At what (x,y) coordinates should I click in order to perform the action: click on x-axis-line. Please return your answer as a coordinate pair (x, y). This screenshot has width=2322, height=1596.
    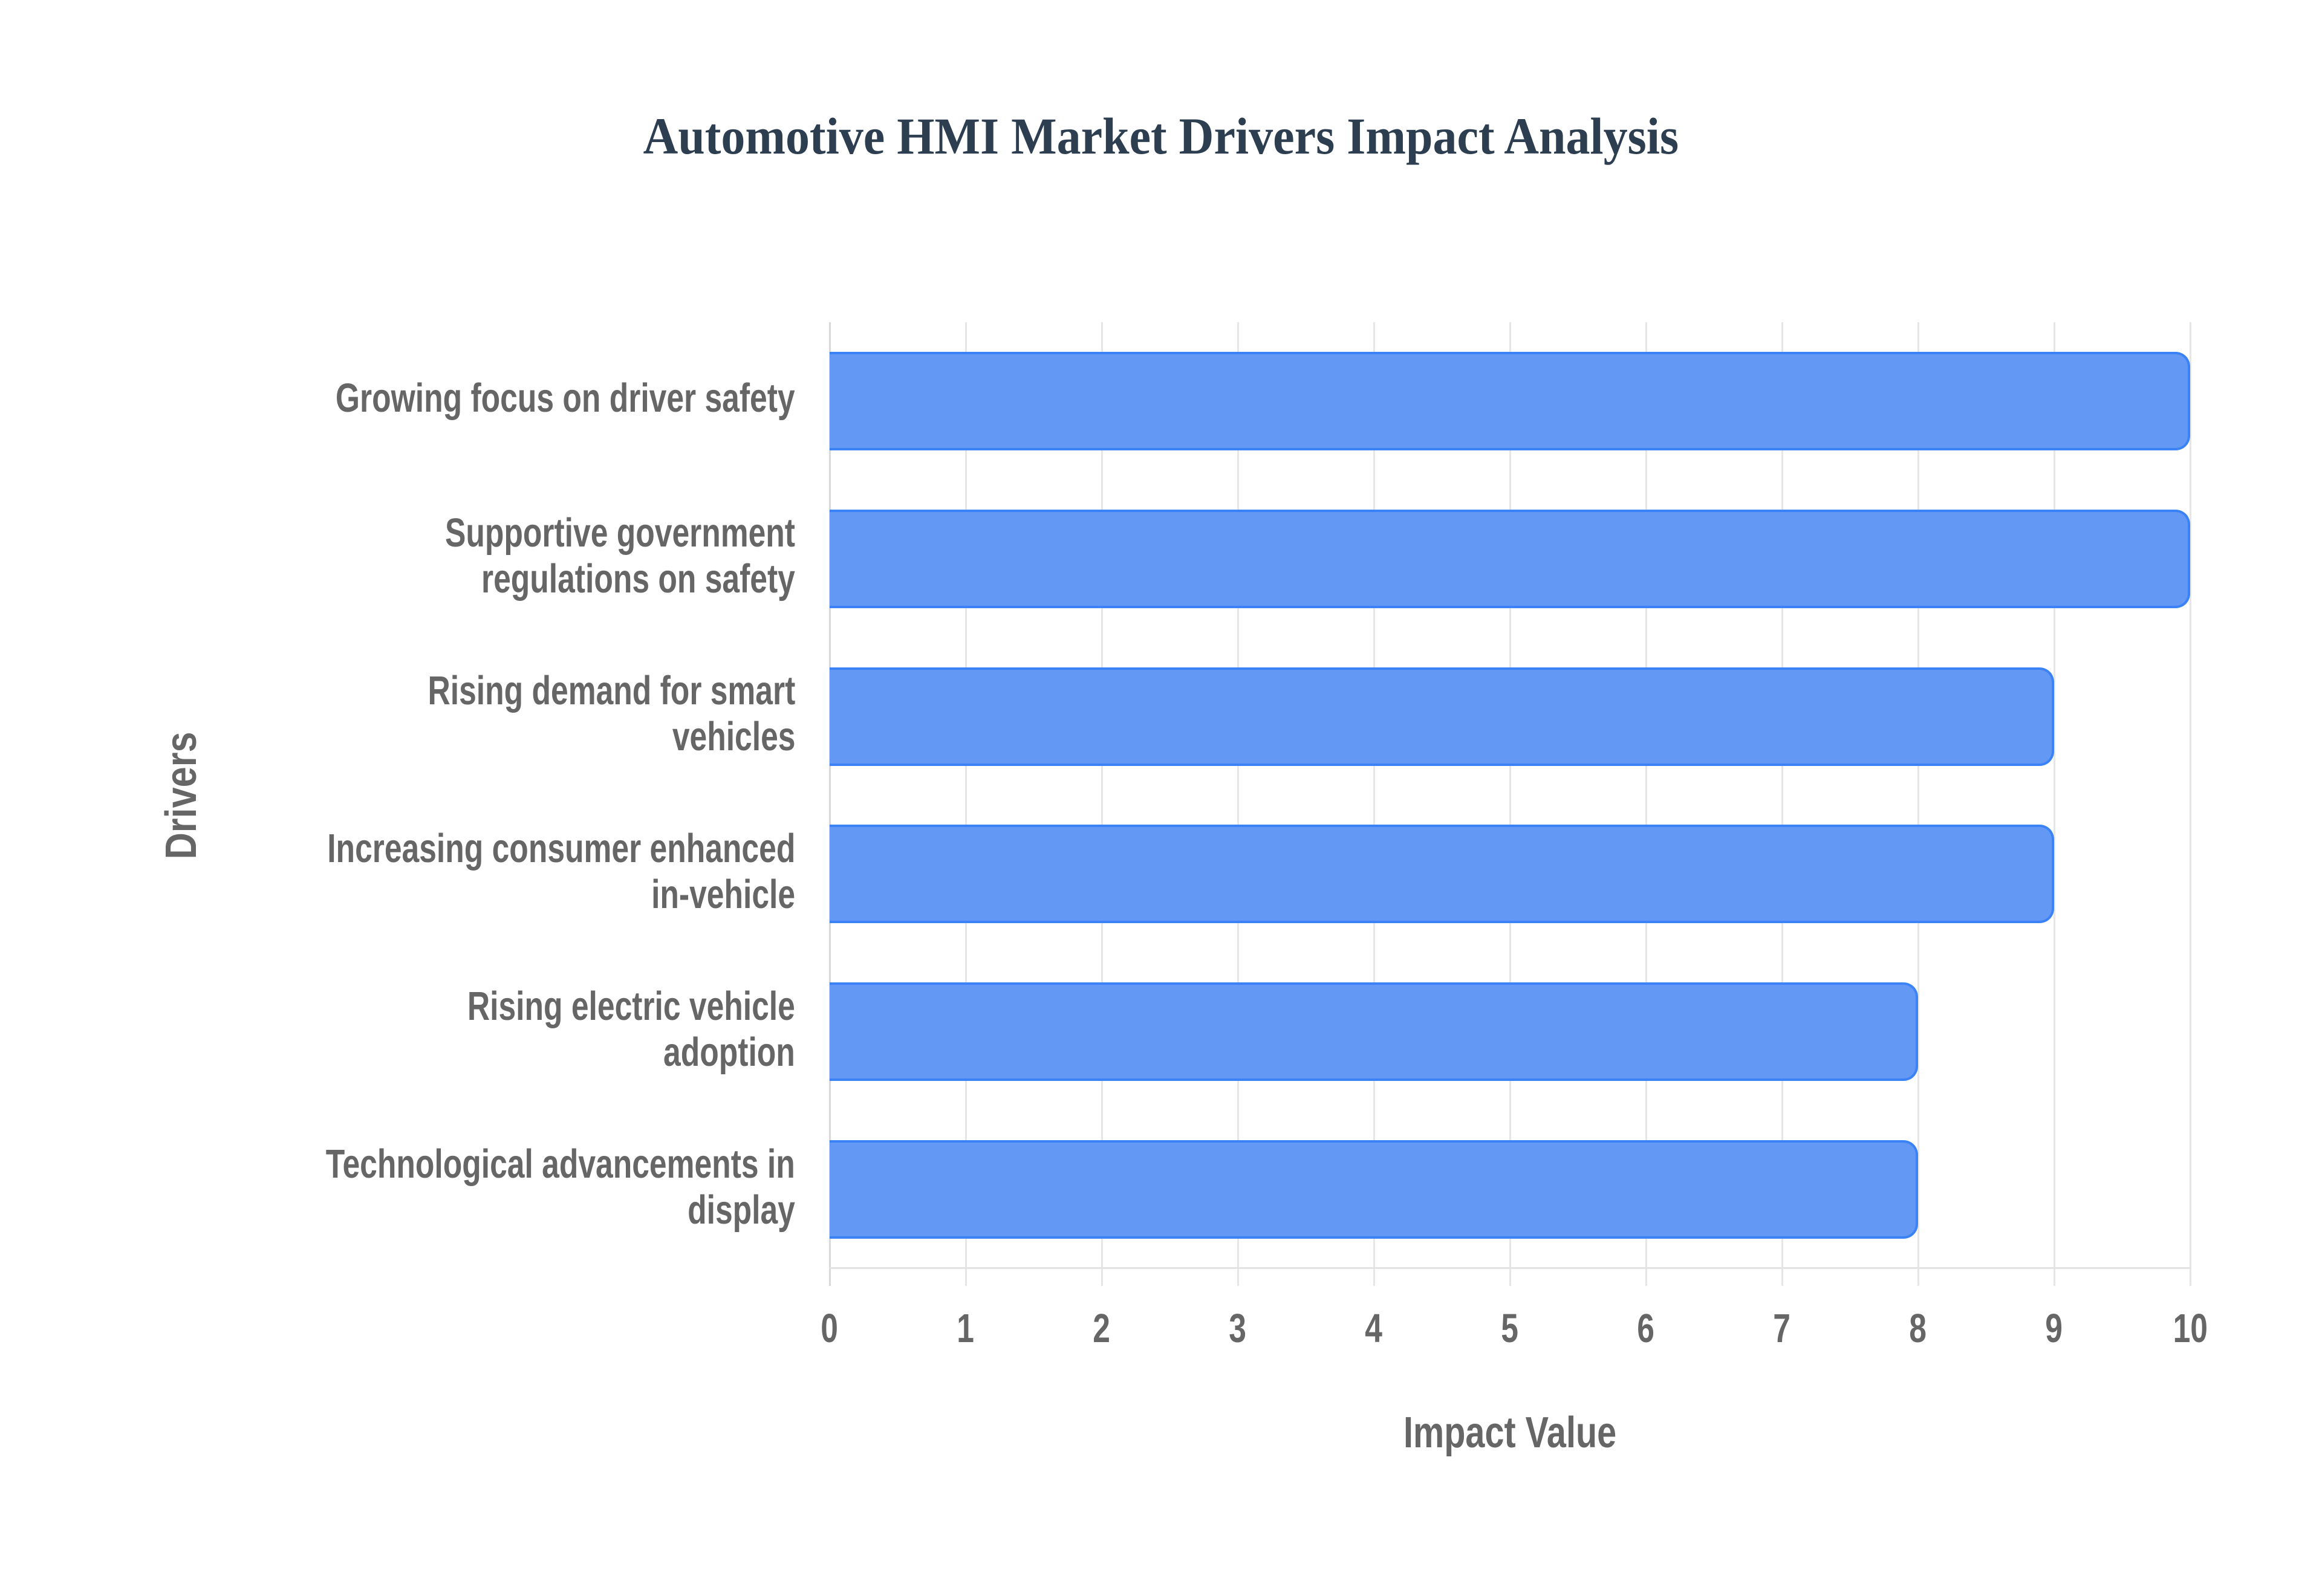
    Looking at the image, I should click on (1510, 1268).